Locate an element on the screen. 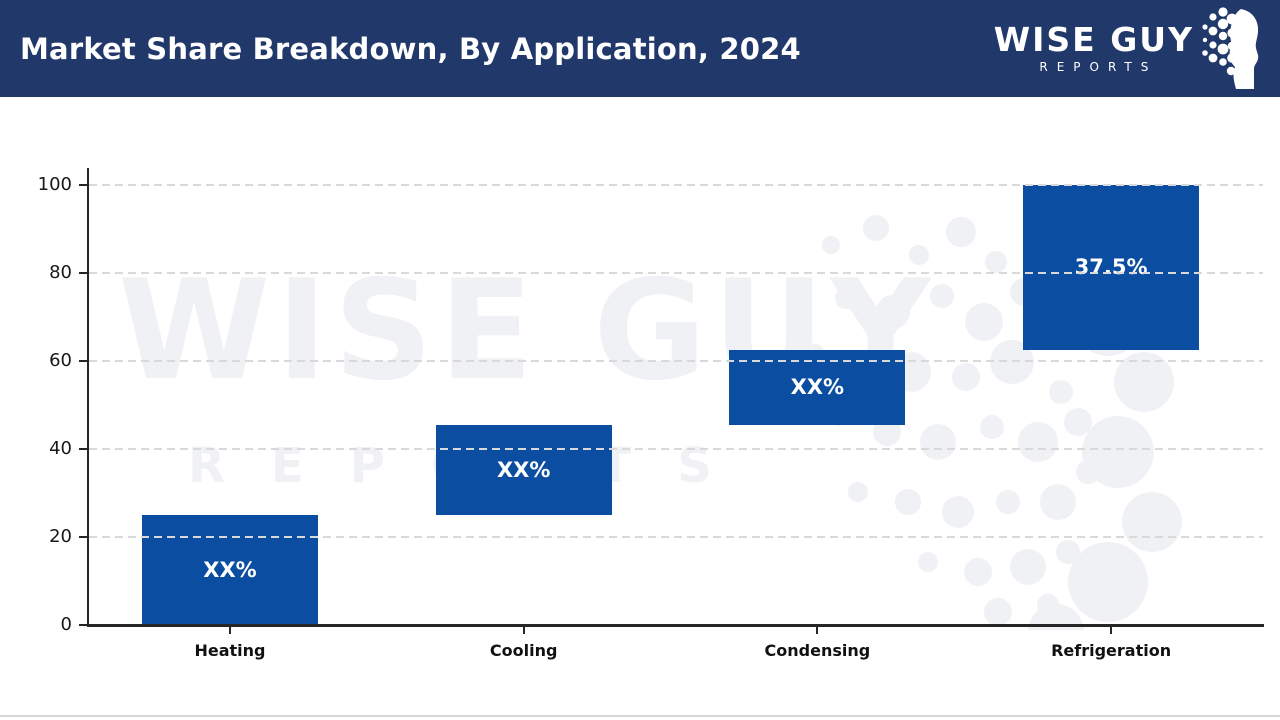 This screenshot has height=720, width=1280. logo-wordmark: WISE GUY is located at coordinates (1093, 39).